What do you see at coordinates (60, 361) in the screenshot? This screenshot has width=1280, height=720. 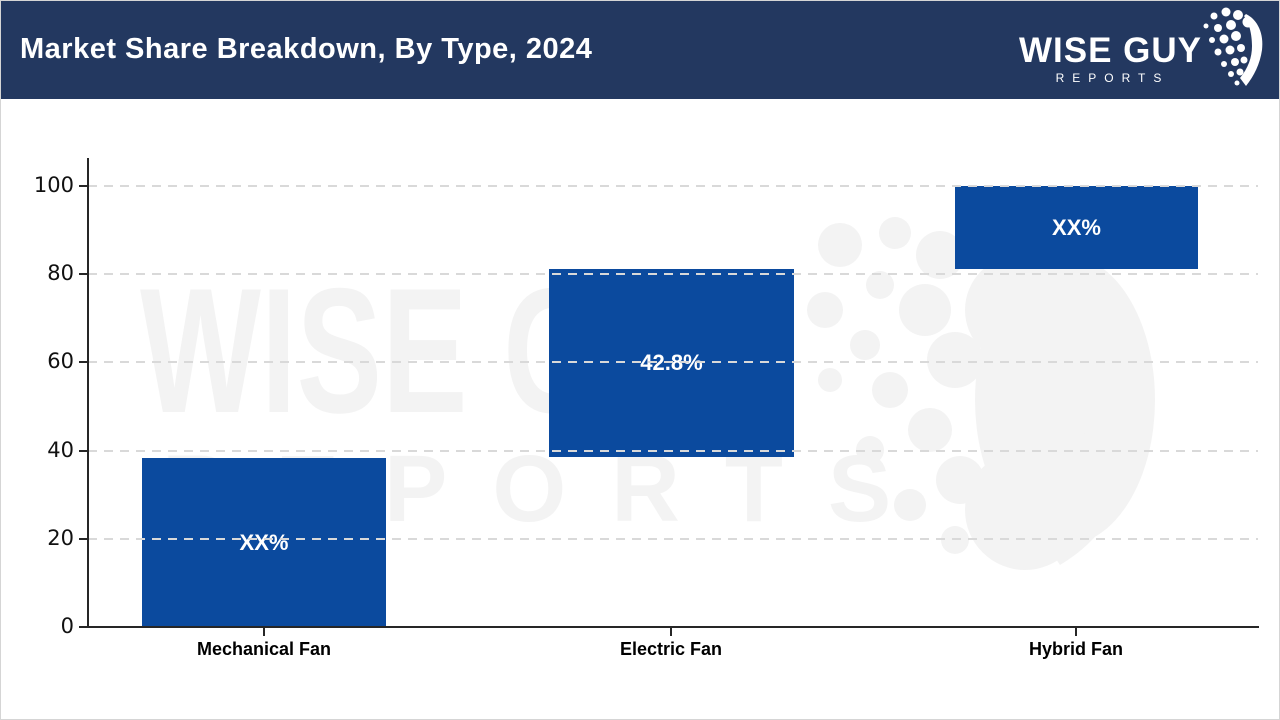 I see `y-tick-label: 60` at bounding box center [60, 361].